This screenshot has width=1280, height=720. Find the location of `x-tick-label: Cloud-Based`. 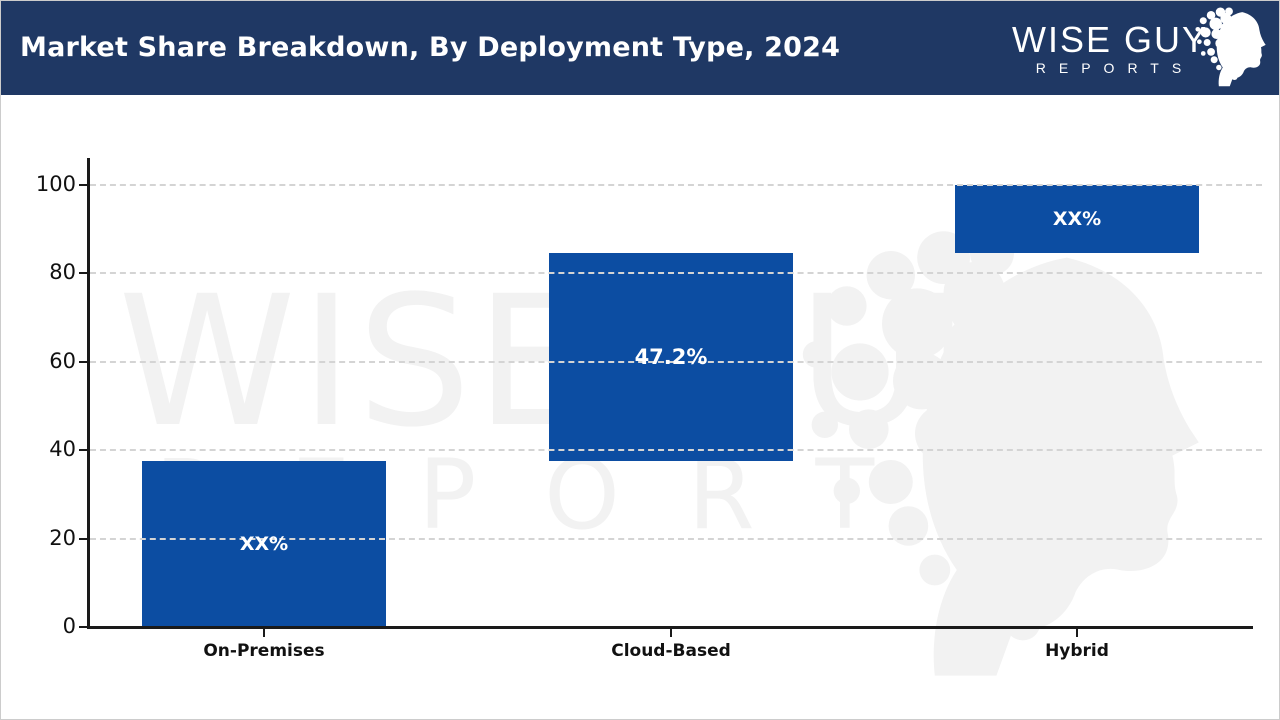

x-tick-label: Cloud-Based is located at coordinates (671, 651).